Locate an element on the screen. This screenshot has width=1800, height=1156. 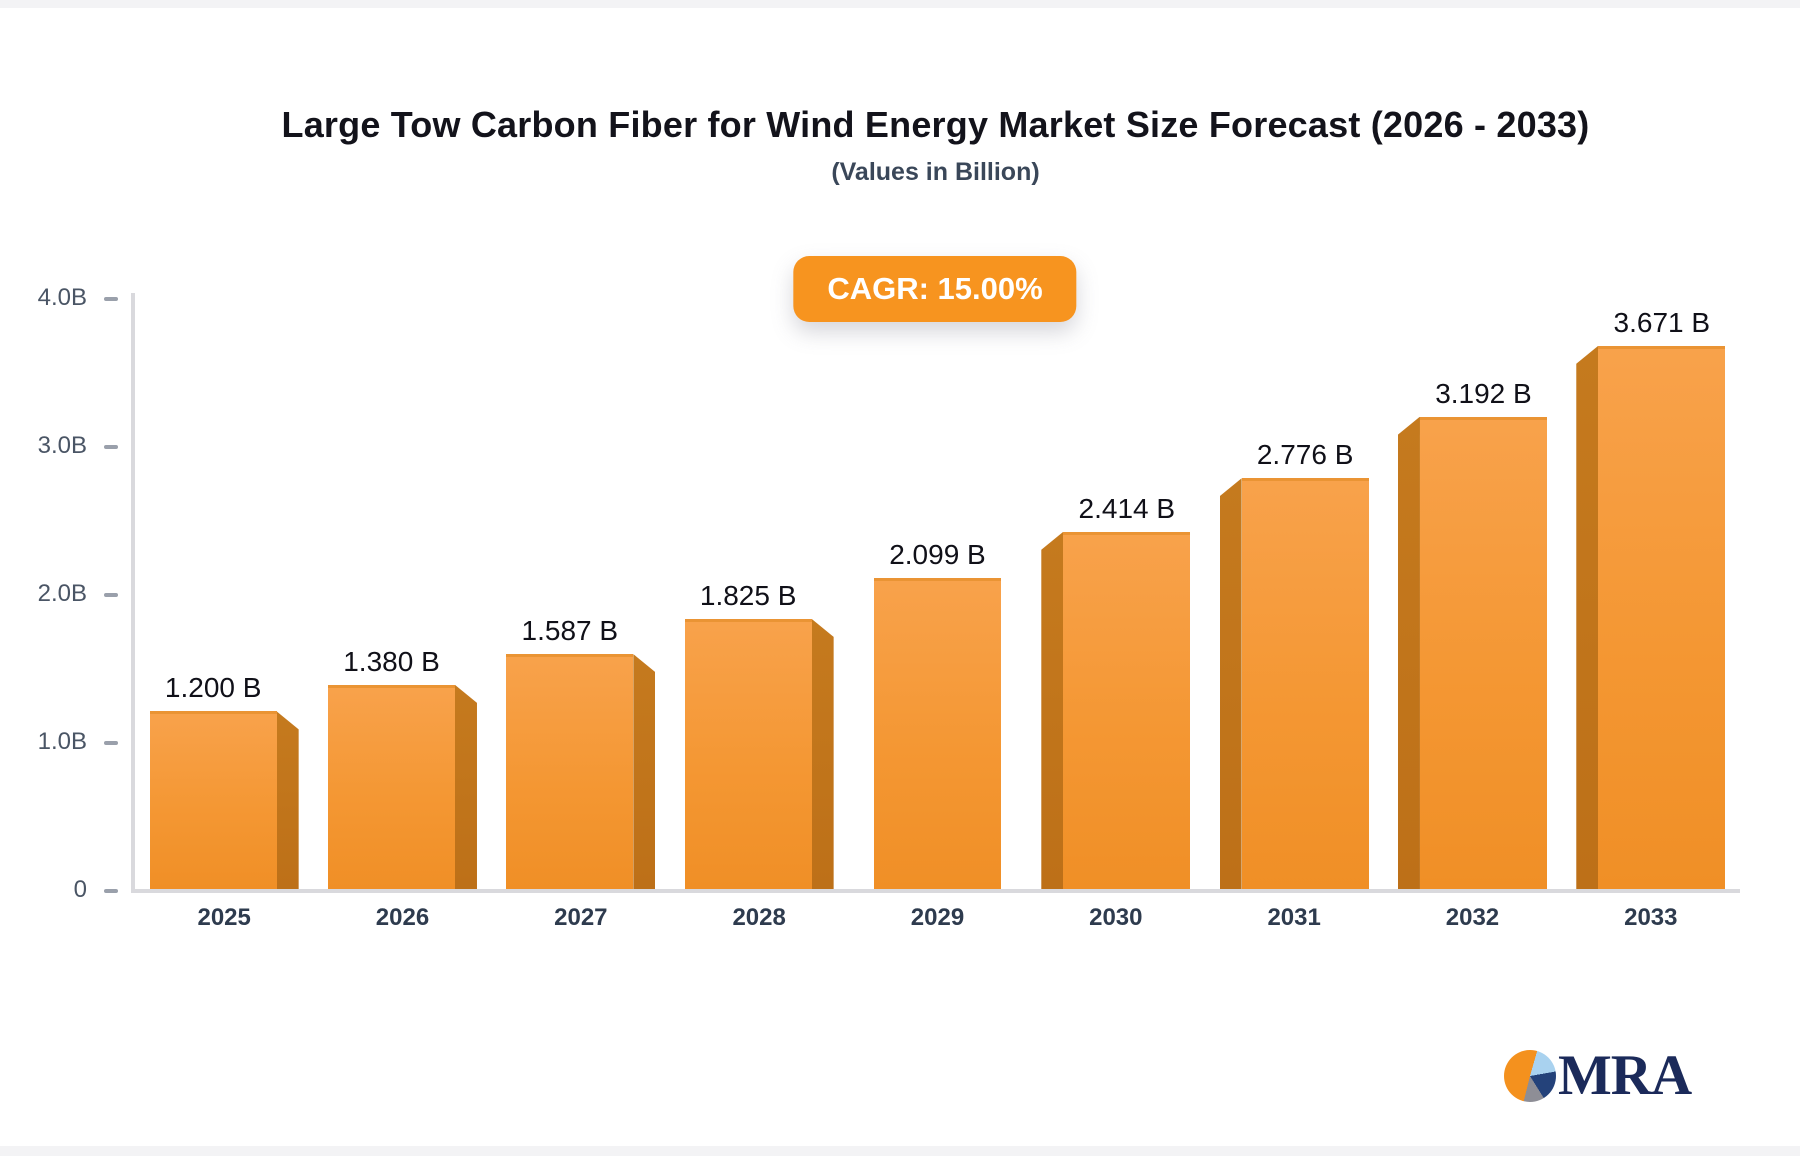
bar-value-label: 3.192 B is located at coordinates (1483, 393).